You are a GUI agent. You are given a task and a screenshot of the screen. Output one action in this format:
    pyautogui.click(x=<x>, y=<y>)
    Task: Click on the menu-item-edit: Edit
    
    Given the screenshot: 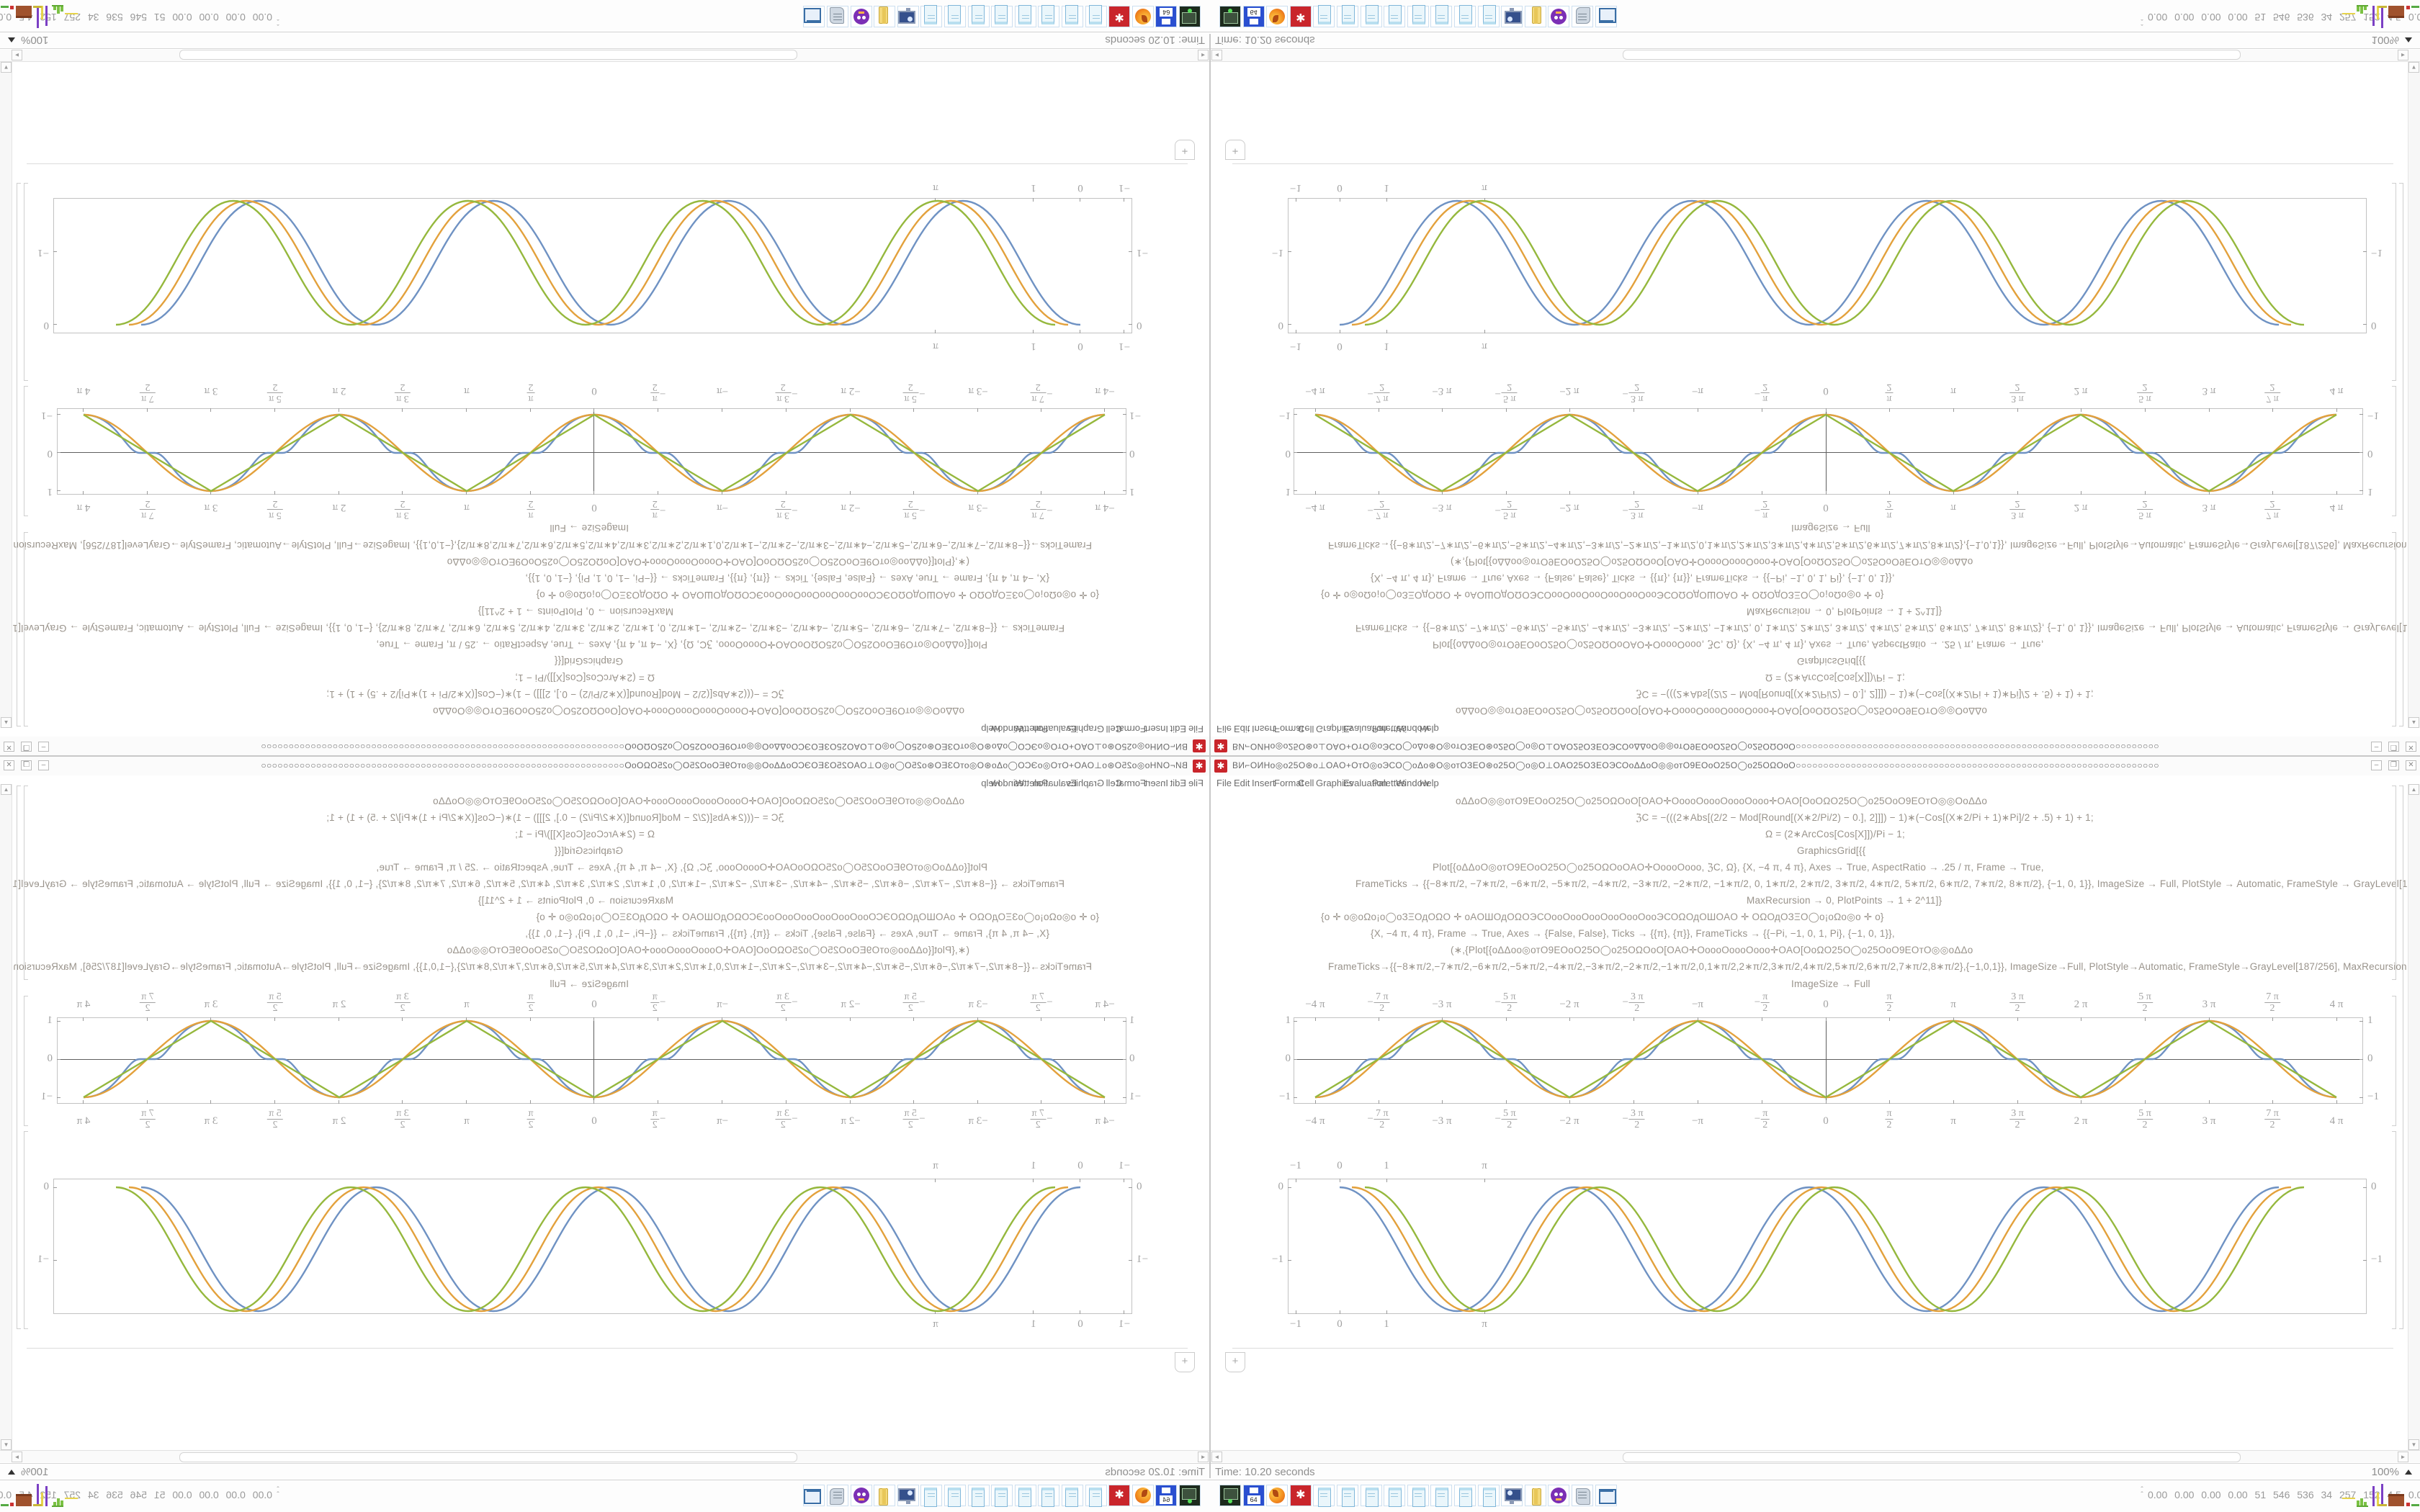 What is the action you would take?
    pyautogui.click(x=1242, y=783)
    